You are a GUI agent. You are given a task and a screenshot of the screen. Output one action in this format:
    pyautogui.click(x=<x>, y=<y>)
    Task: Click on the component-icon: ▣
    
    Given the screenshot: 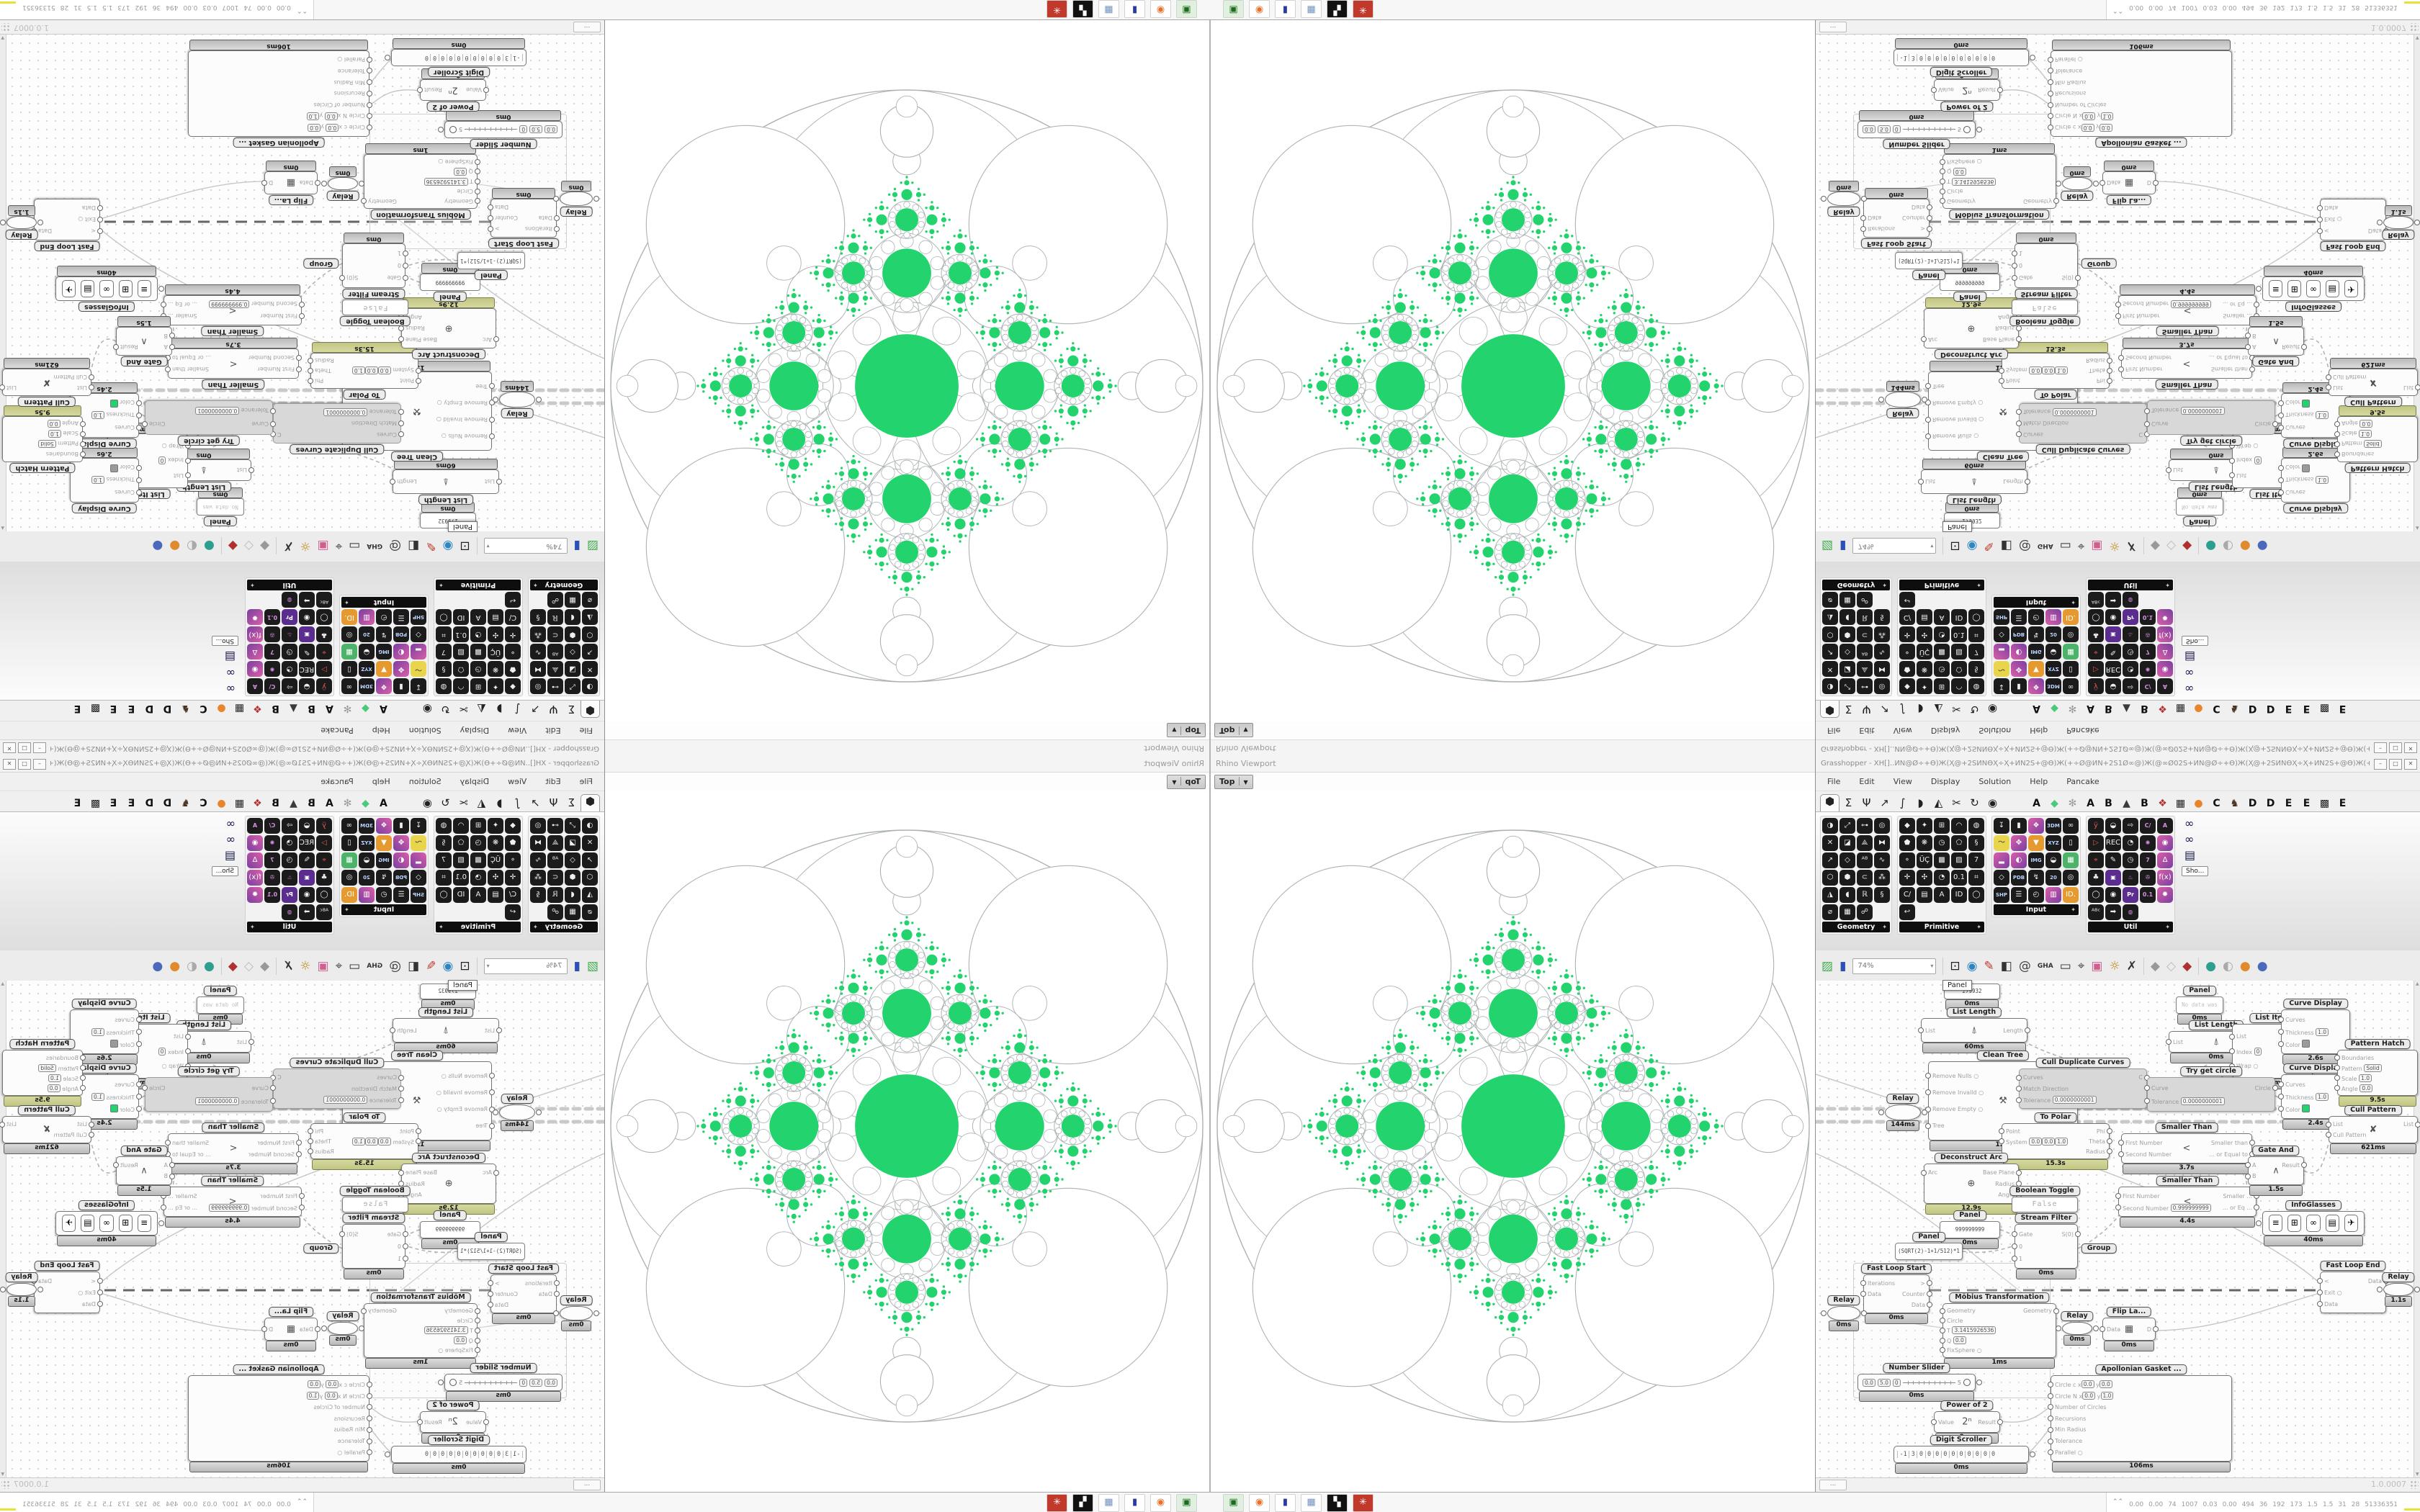 What is the action you would take?
    pyautogui.click(x=307, y=878)
    